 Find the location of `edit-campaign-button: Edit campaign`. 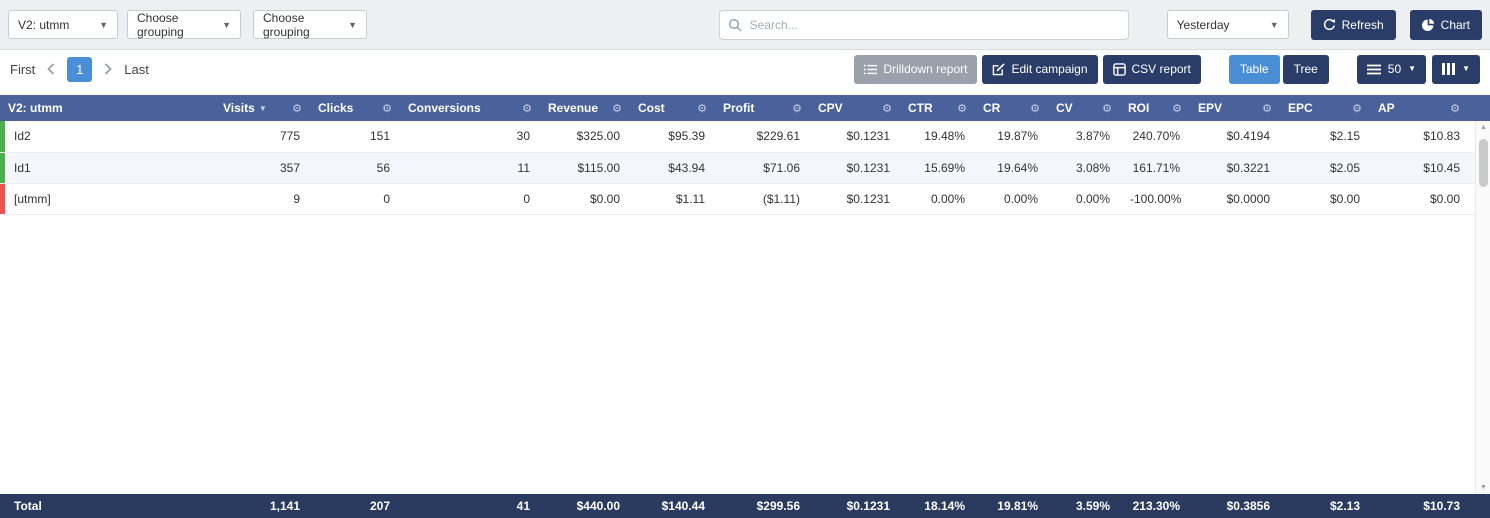

edit-campaign-button: Edit campaign is located at coordinates (1040, 69).